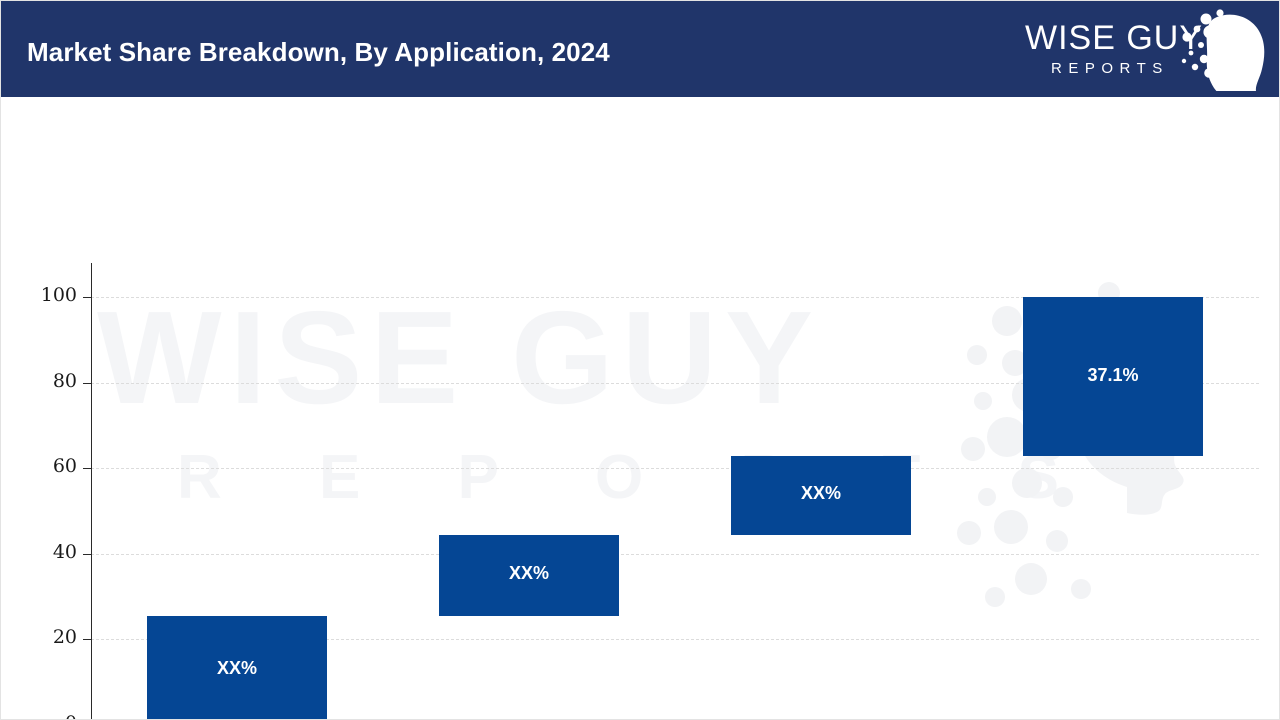 This screenshot has height=720, width=1280. Describe the element at coordinates (58, 295) in the screenshot. I see `y-tick-label: 100` at that location.